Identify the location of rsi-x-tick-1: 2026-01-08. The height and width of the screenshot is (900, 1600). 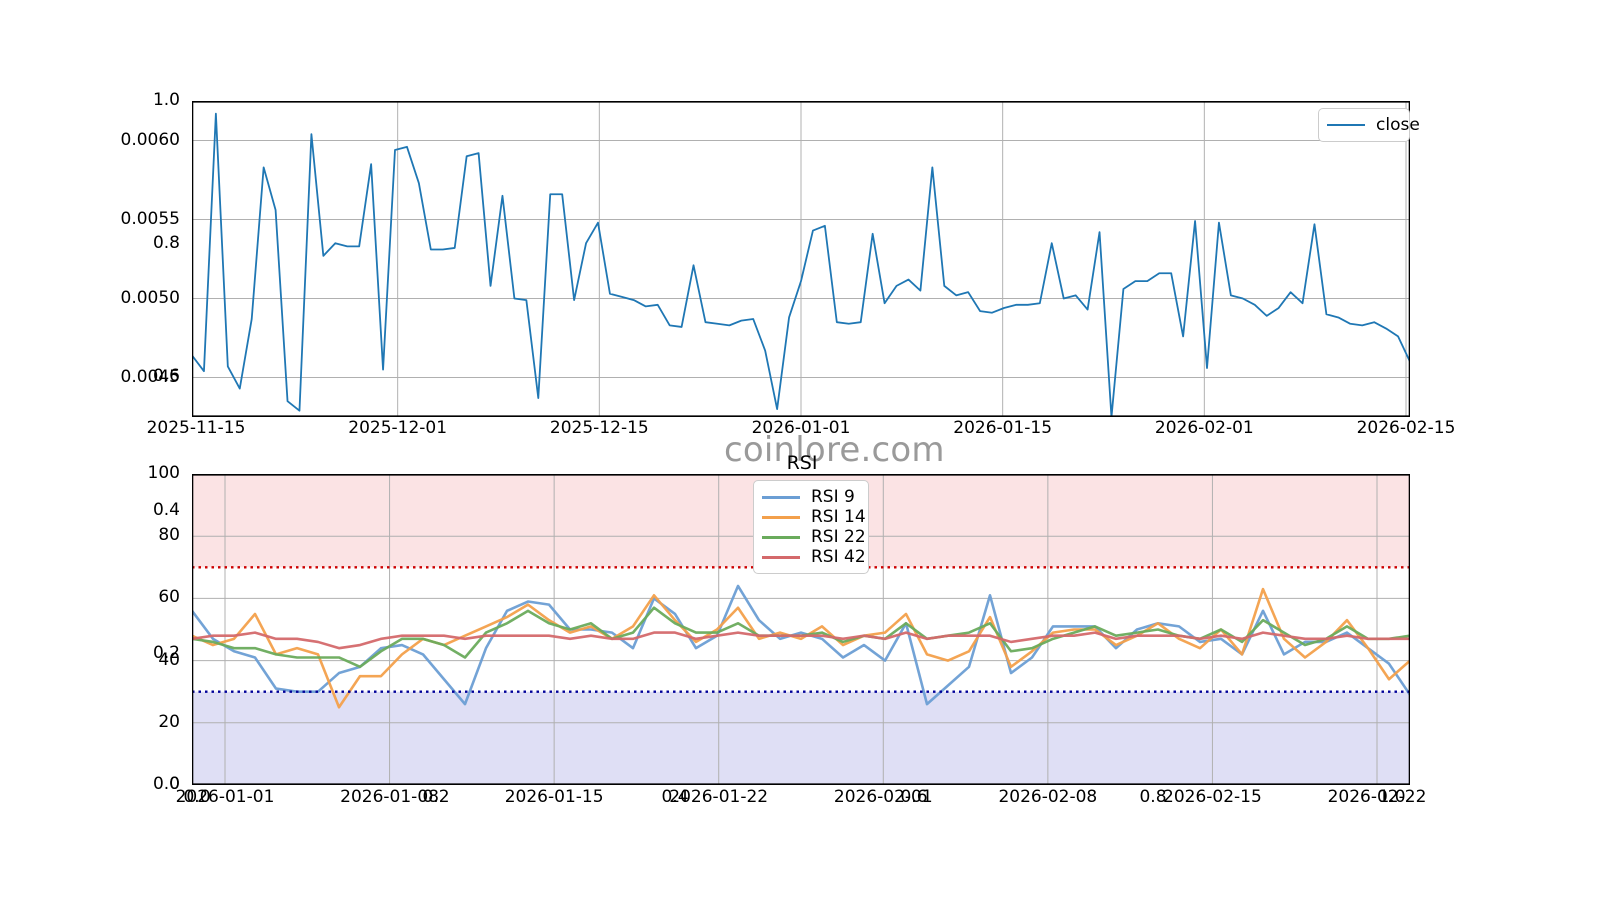
(389, 797).